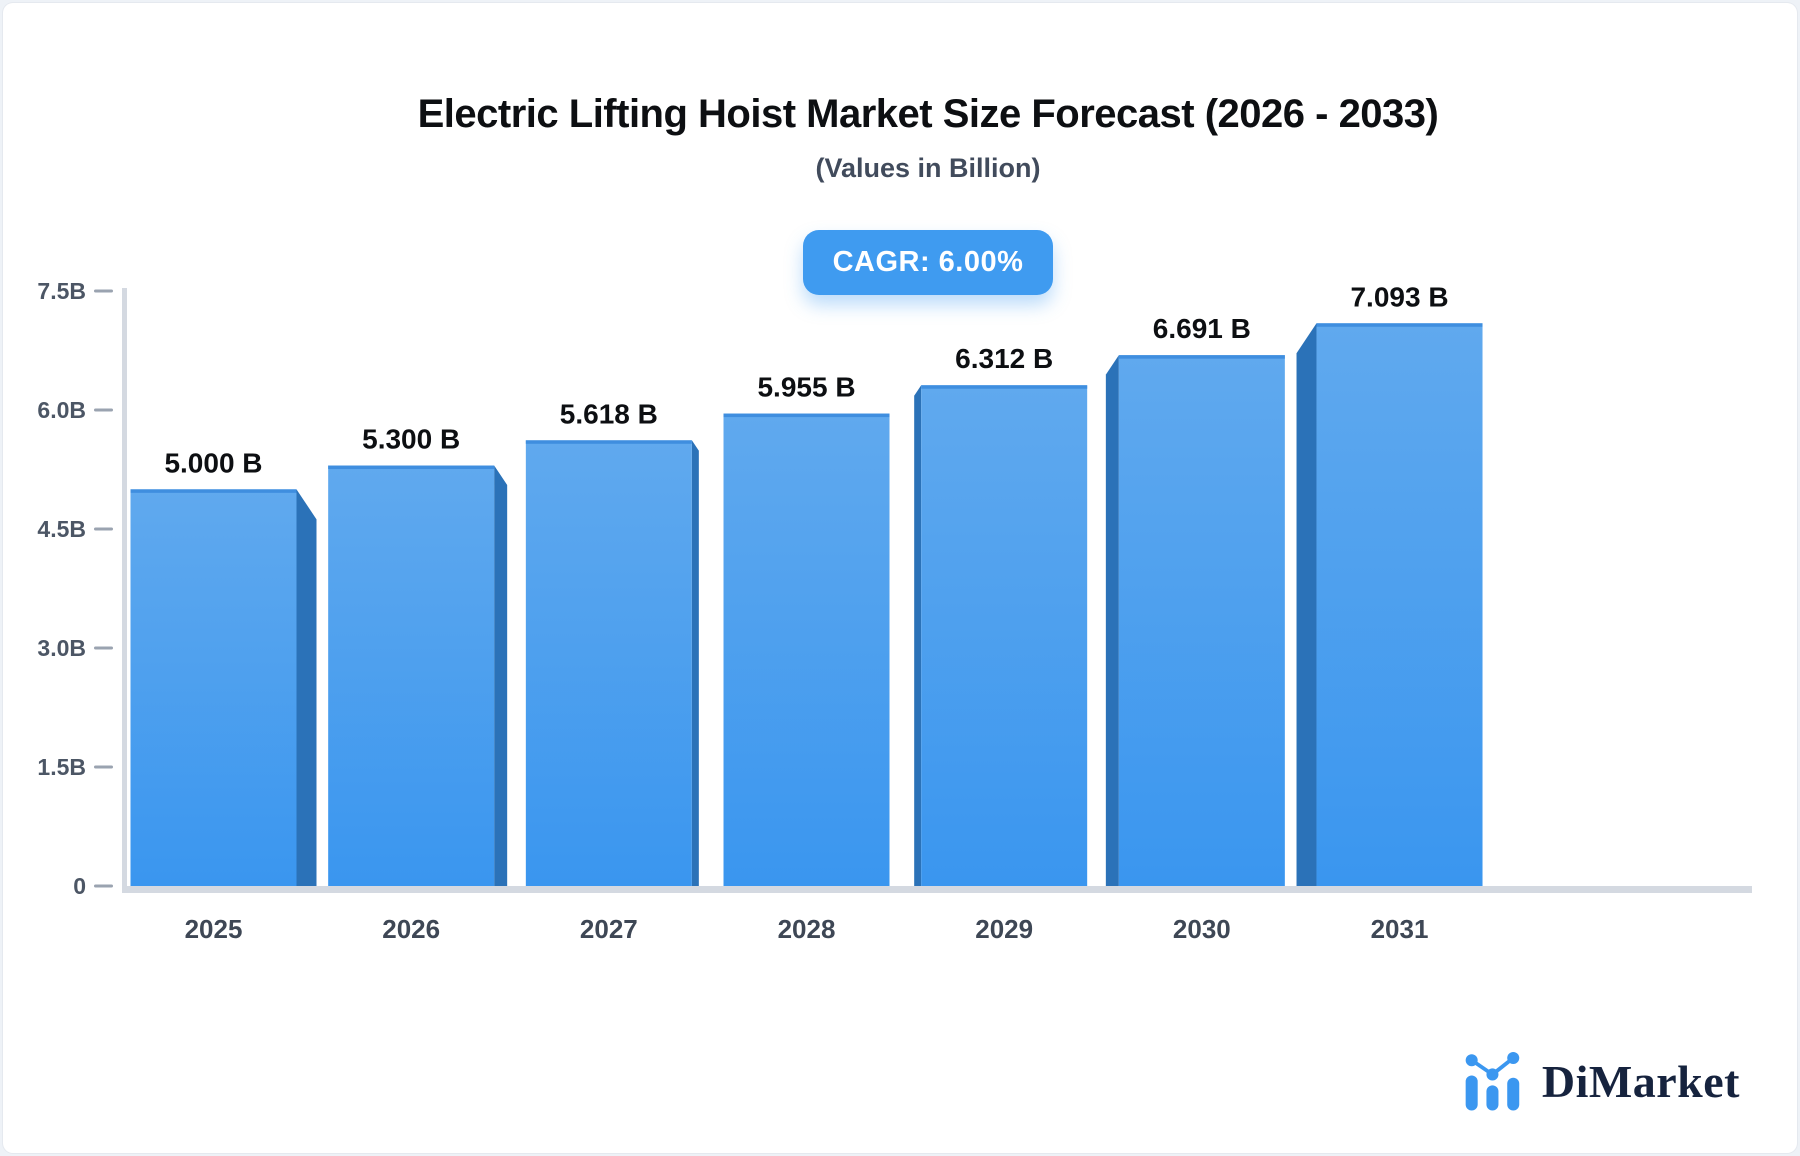 The width and height of the screenshot is (1800, 1156). What do you see at coordinates (1399, 604) in the screenshot?
I see `bar-2031` at bounding box center [1399, 604].